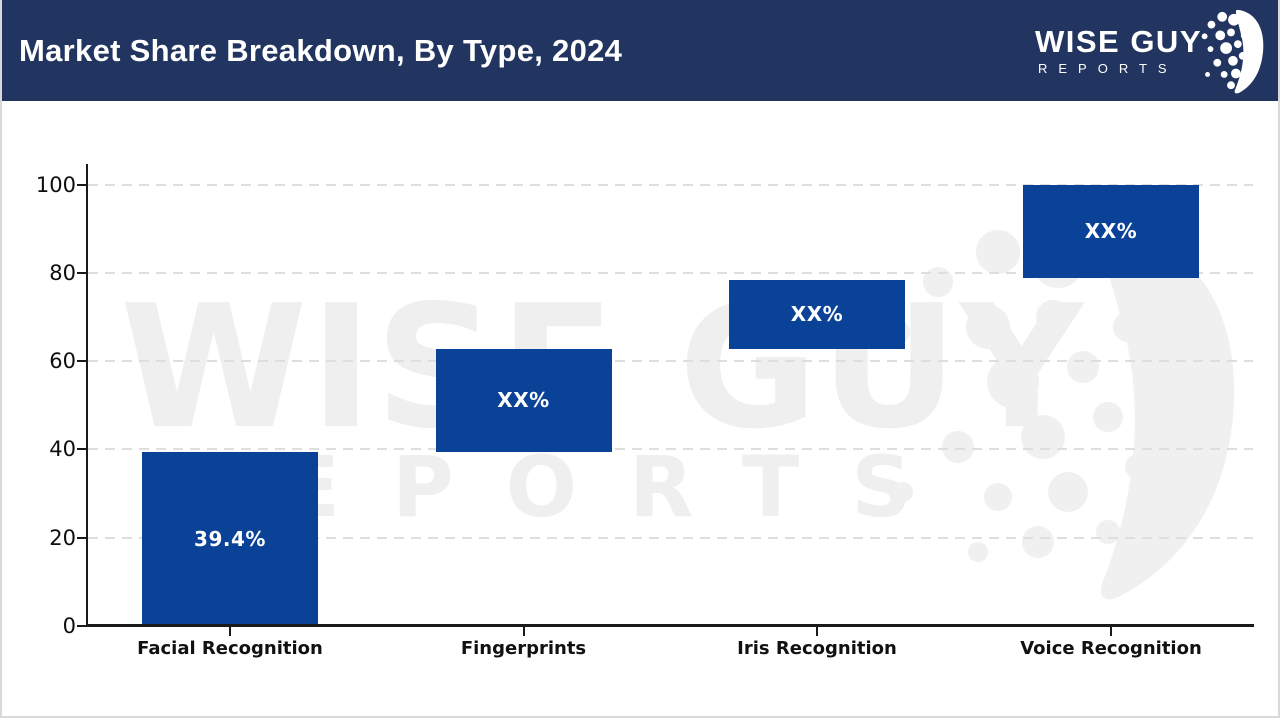 This screenshot has width=1280, height=720. What do you see at coordinates (321, 50) in the screenshot?
I see `chart-title: Market Share Breakdown, By Type, 2024` at bounding box center [321, 50].